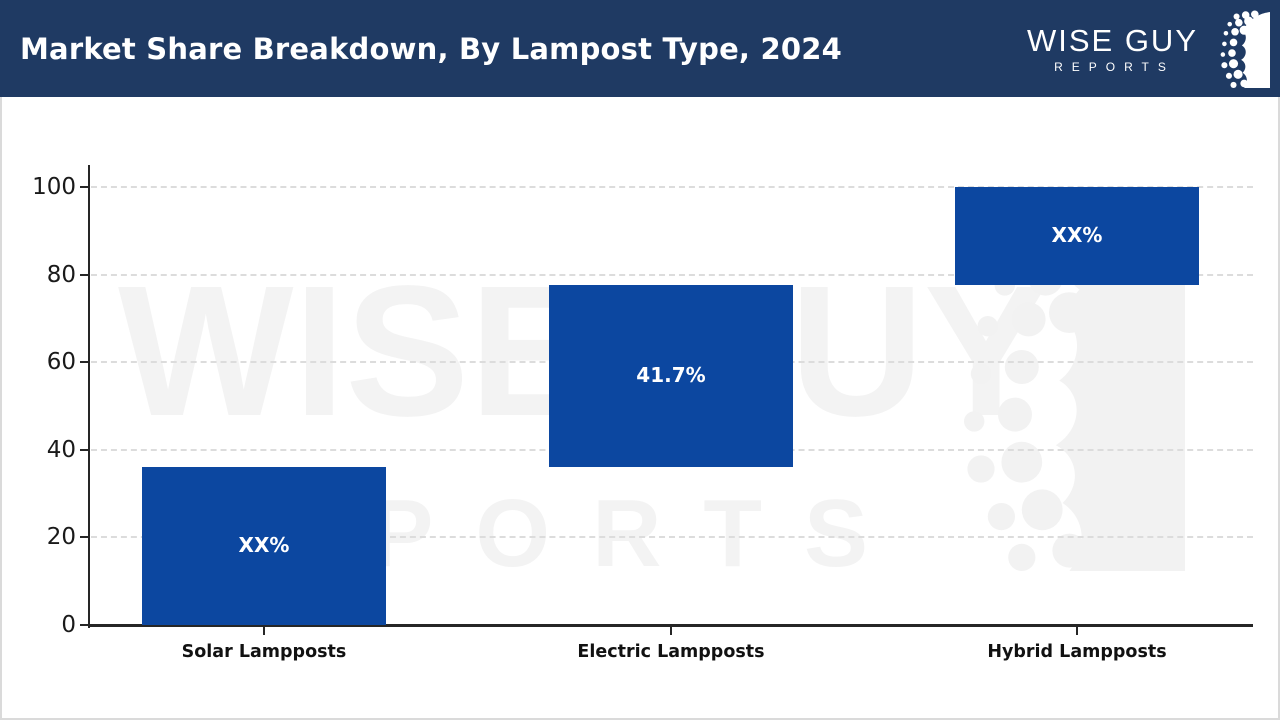 The width and height of the screenshot is (1280, 720). I want to click on wise-guy-reports-logo: WISE GUY REPORTS, so click(1148, 49).